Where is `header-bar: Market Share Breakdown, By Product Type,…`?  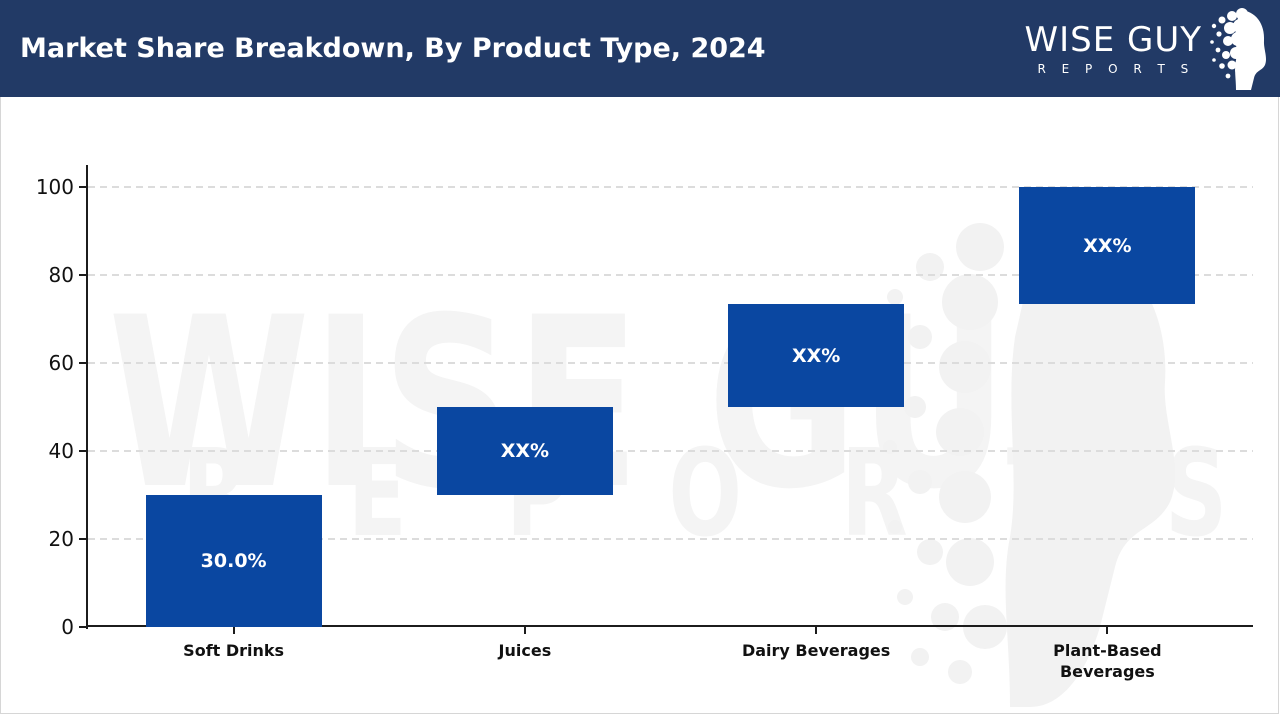
header-bar: Market Share Breakdown, By Product Type,… is located at coordinates (640, 48).